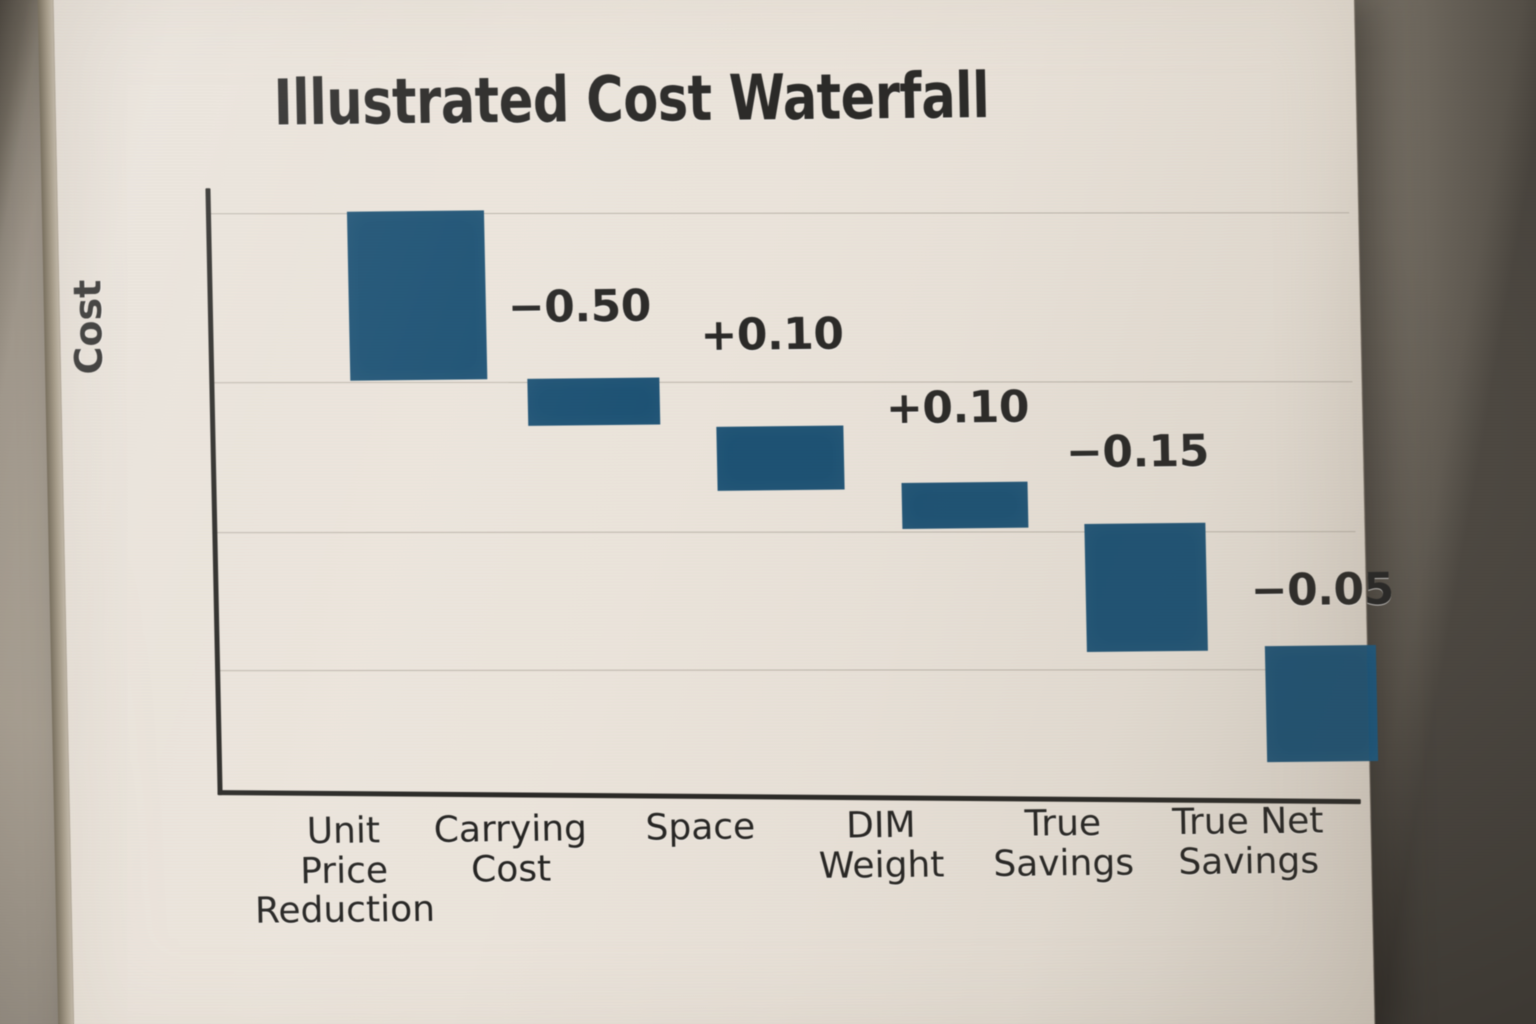  I want to click on bar-space, so click(780, 458).